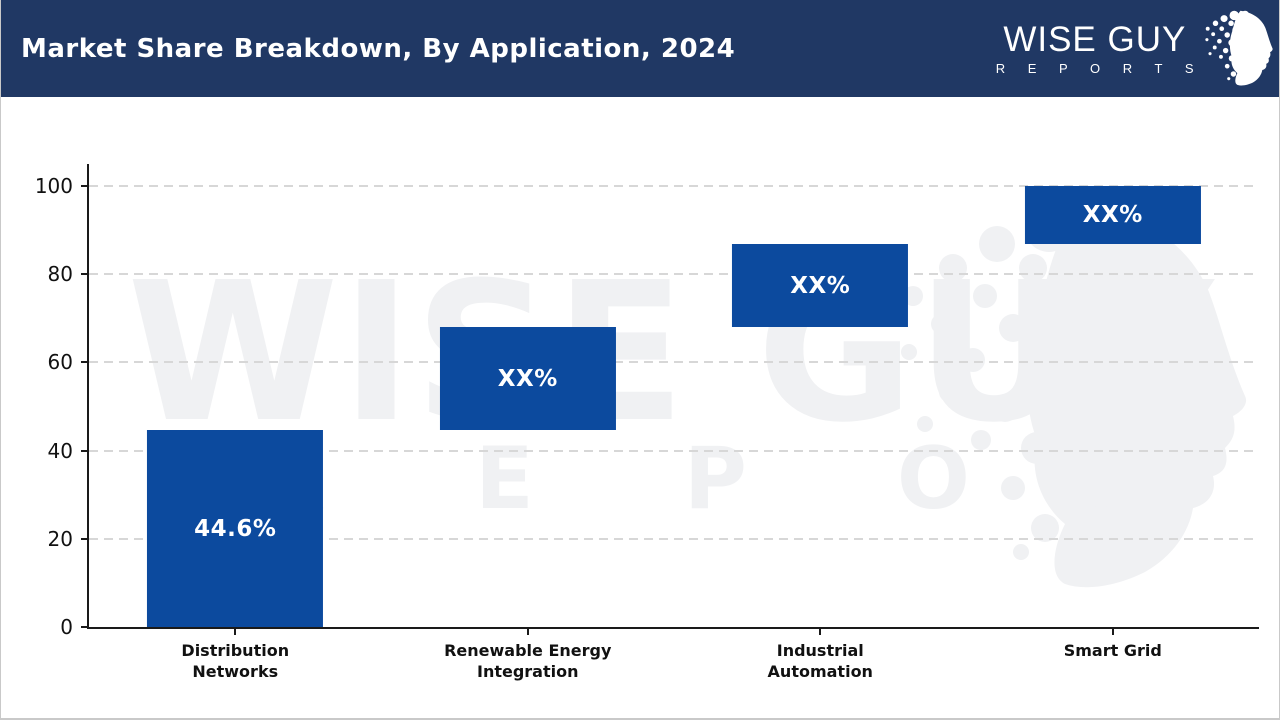 The height and width of the screenshot is (720, 1280). What do you see at coordinates (60, 274) in the screenshot?
I see `y-tick-label: 80` at bounding box center [60, 274].